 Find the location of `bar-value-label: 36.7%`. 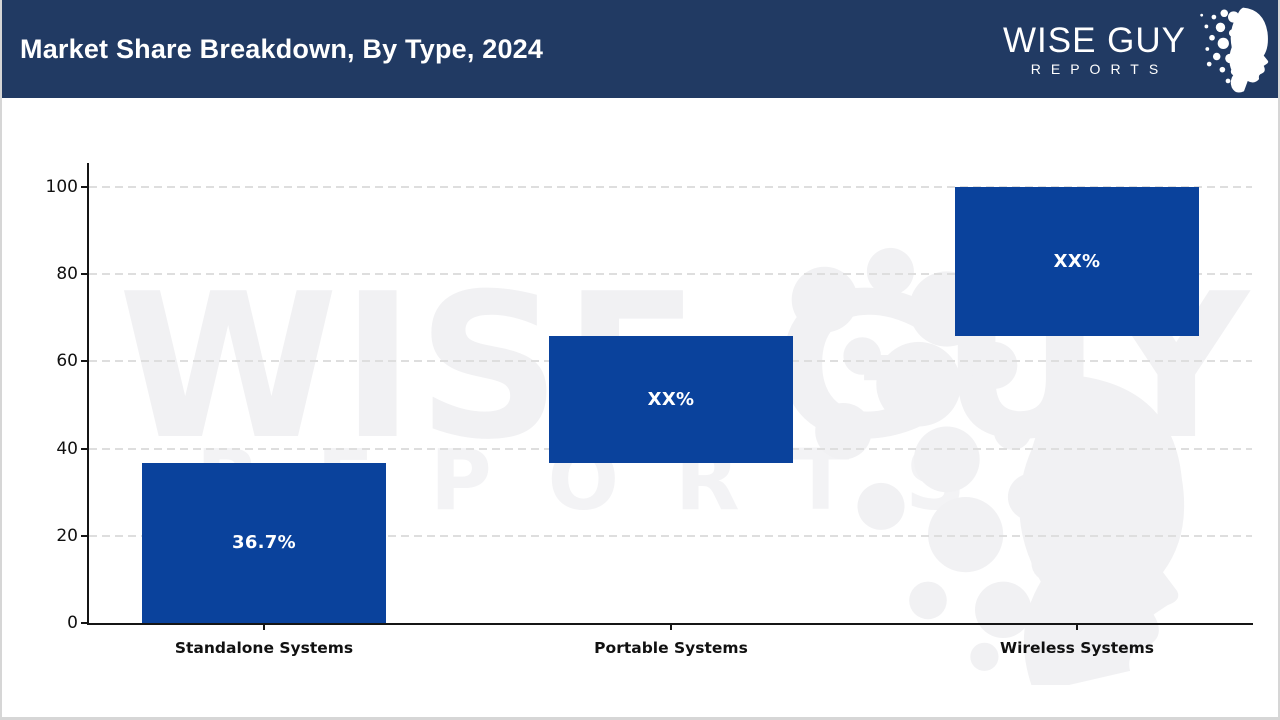

bar-value-label: 36.7% is located at coordinates (264, 543).